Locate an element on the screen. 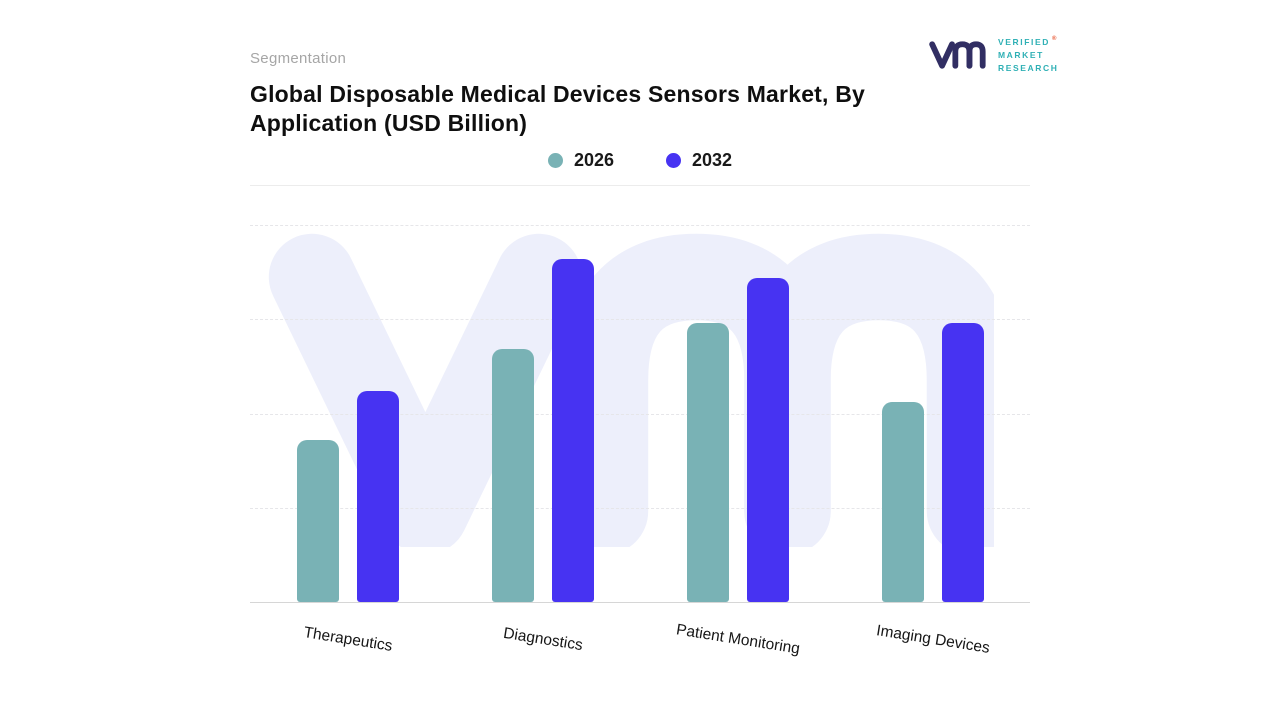  vmr-logo-mark-icon is located at coordinates (957, 55).